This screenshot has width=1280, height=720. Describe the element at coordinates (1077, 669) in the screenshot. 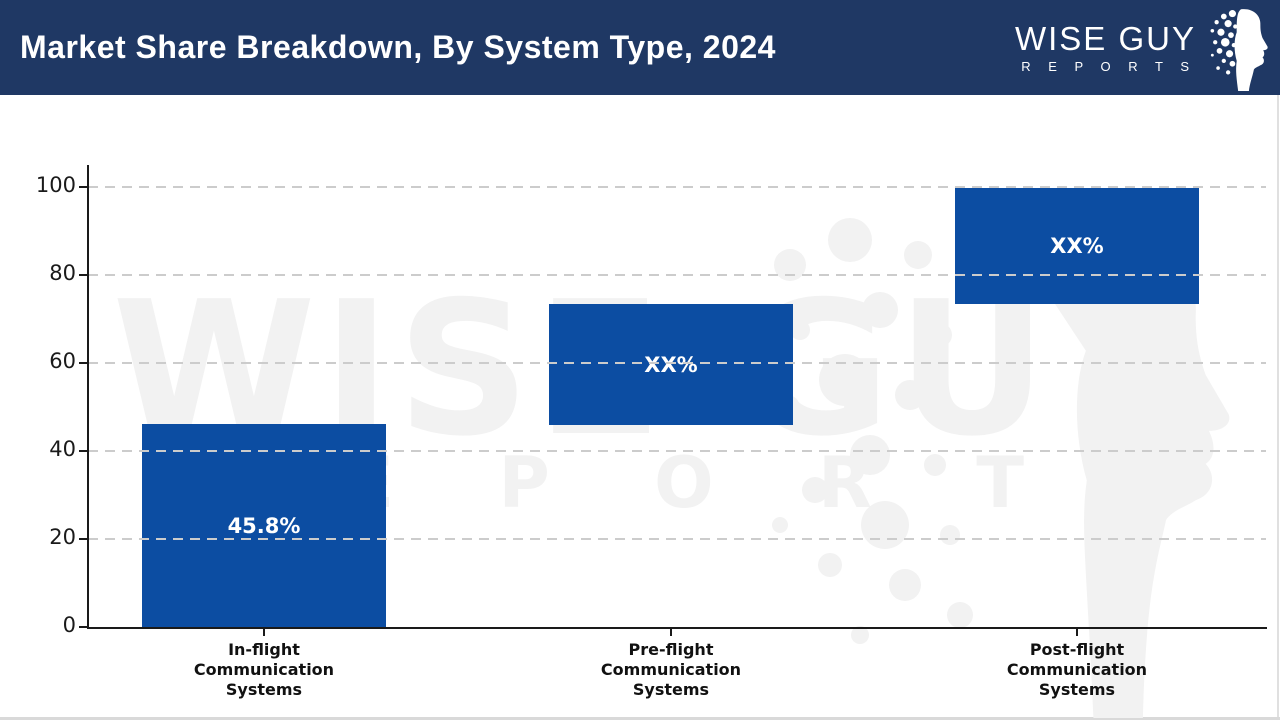

I see `x-axis-label-post-flight: Post-flight Communication Systems` at that location.